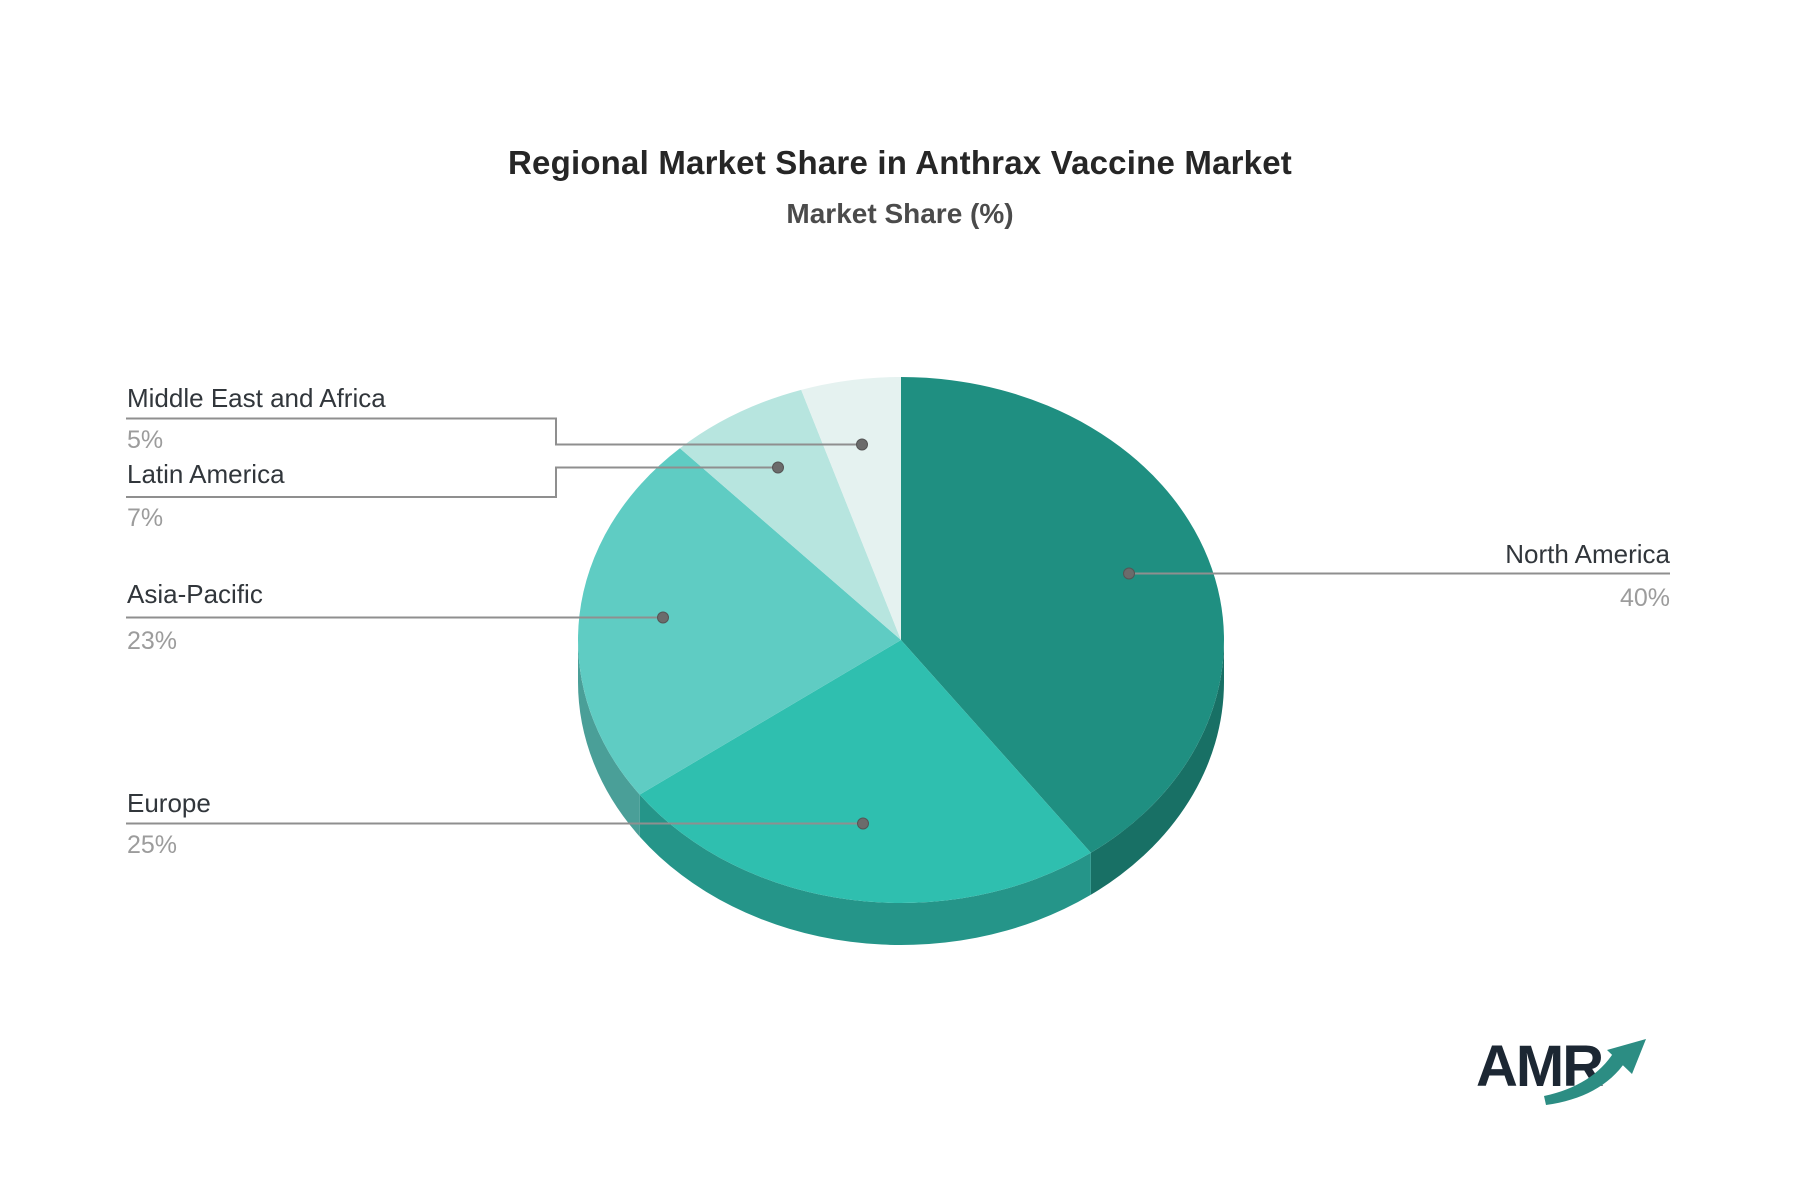 This screenshot has height=1196, width=1800. Describe the element at coordinates (1062, 615) in the screenshot. I see `slice-north-america` at that location.